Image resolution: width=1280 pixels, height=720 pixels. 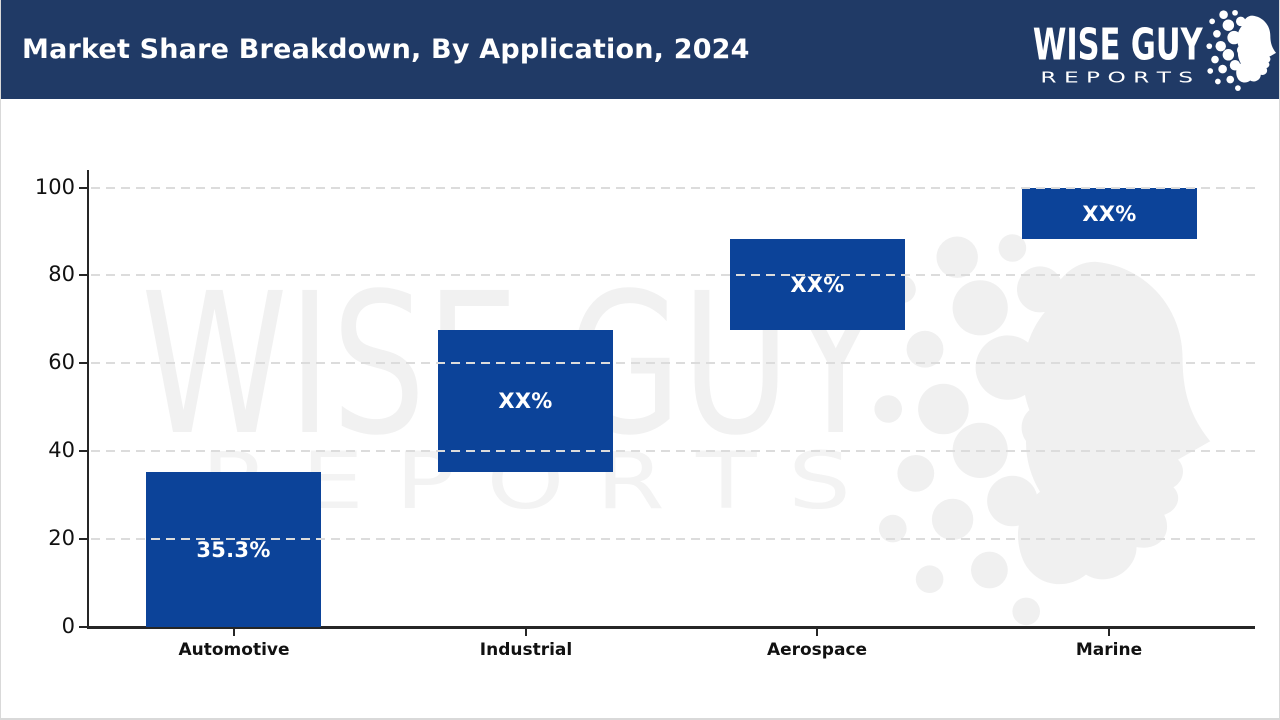 I want to click on y-tick-label-0: 0, so click(x=68, y=626).